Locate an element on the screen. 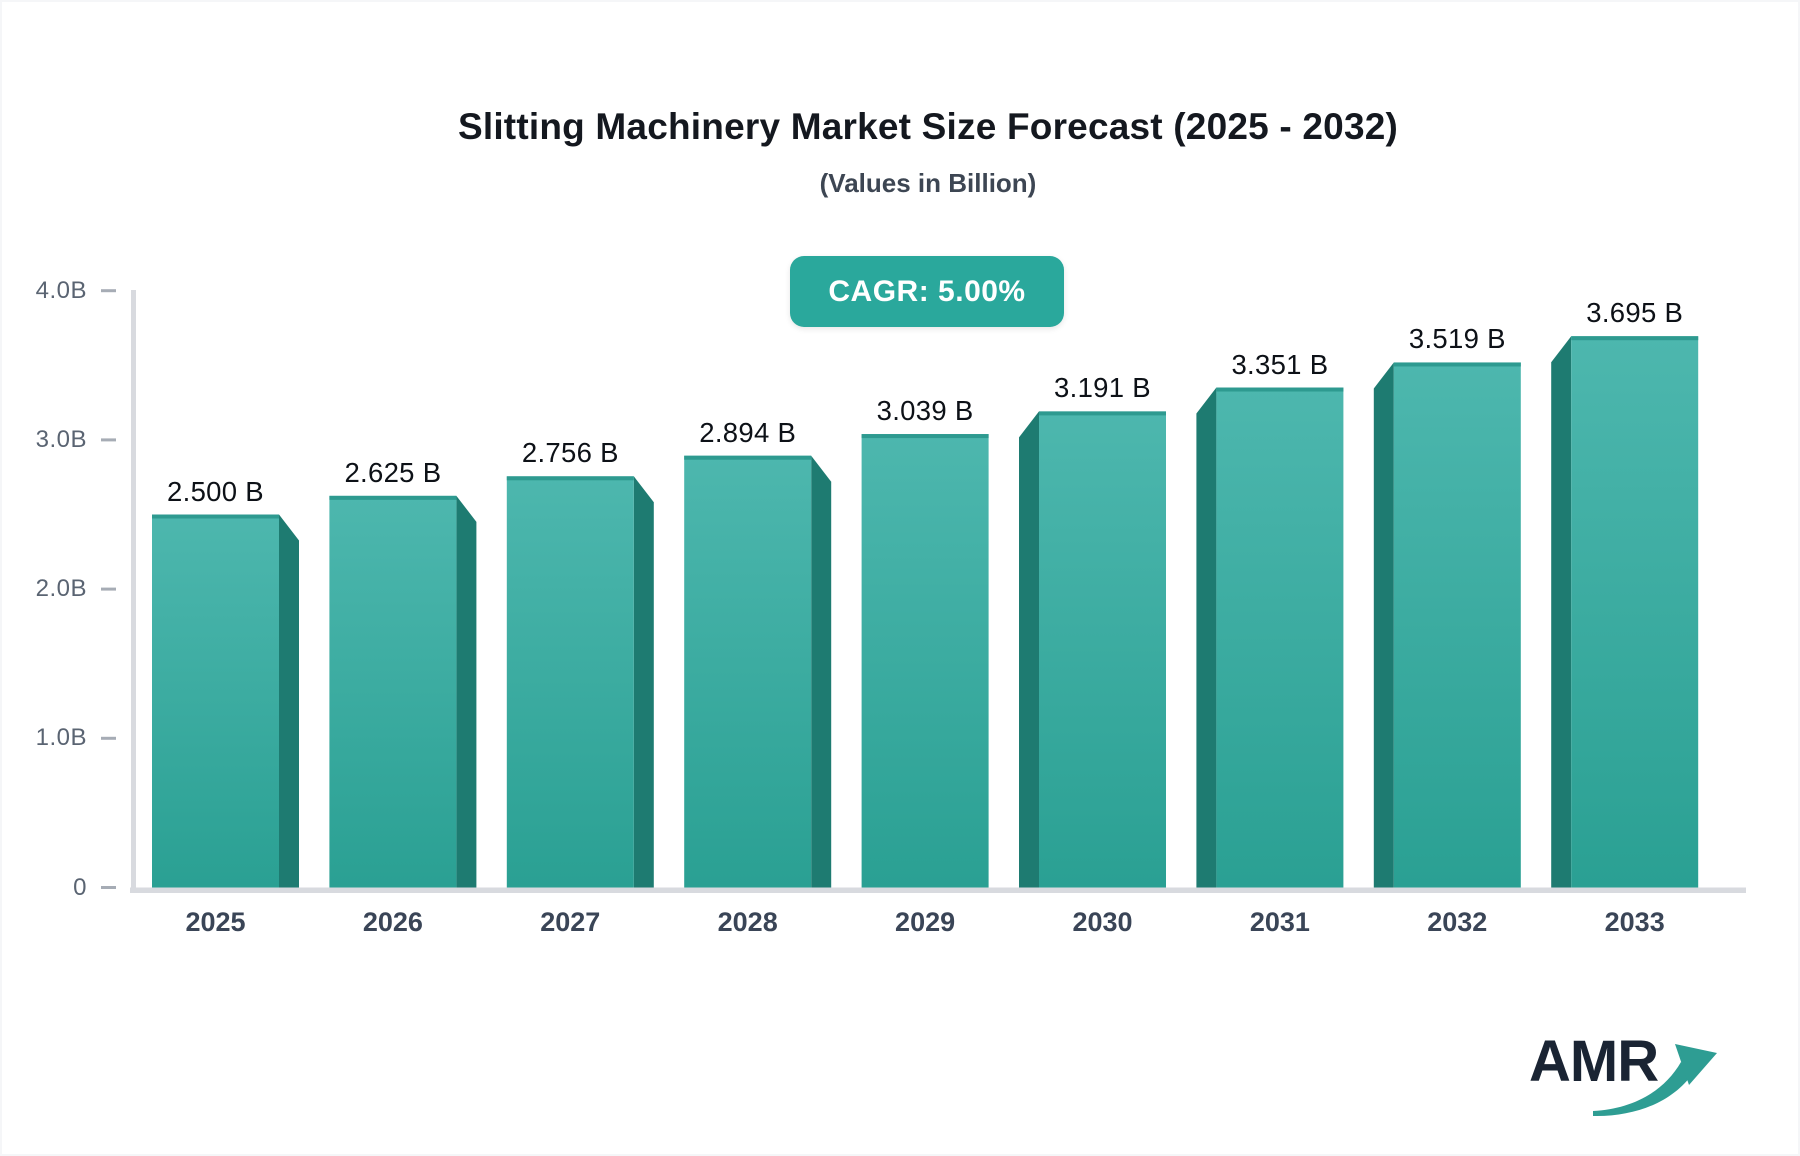 This screenshot has height=1156, width=1800. amr-logo: AMR is located at coordinates (1634, 1078).